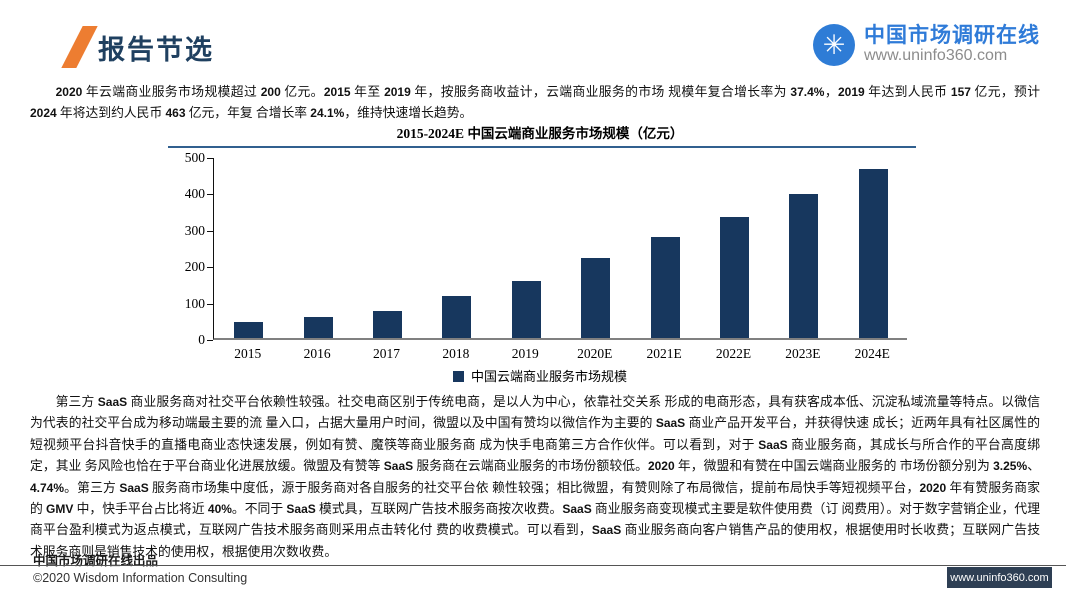 This screenshot has height=600, width=1066. Describe the element at coordinates (803, 353) in the screenshot. I see `x-tick-label: 2023E` at that location.